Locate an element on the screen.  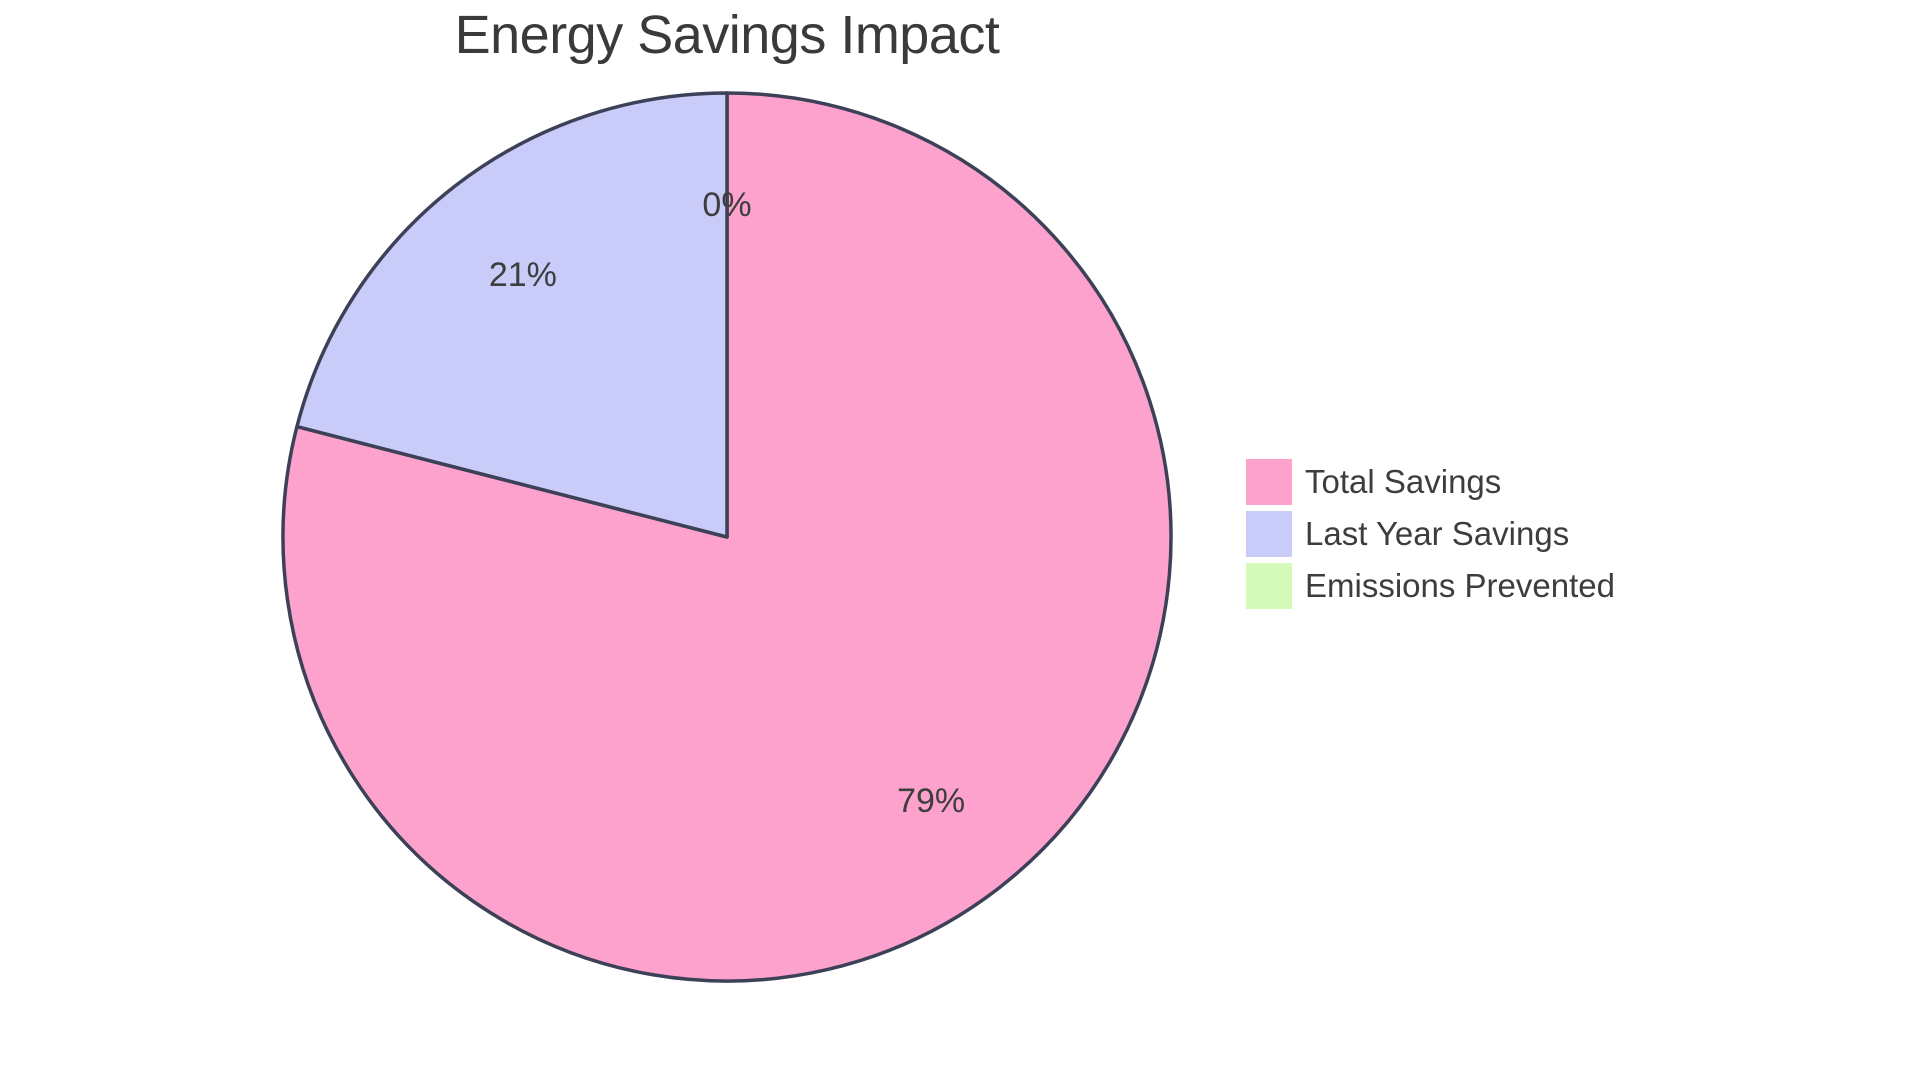
legend-label-total-savings: Total Savings is located at coordinates (1403, 481).